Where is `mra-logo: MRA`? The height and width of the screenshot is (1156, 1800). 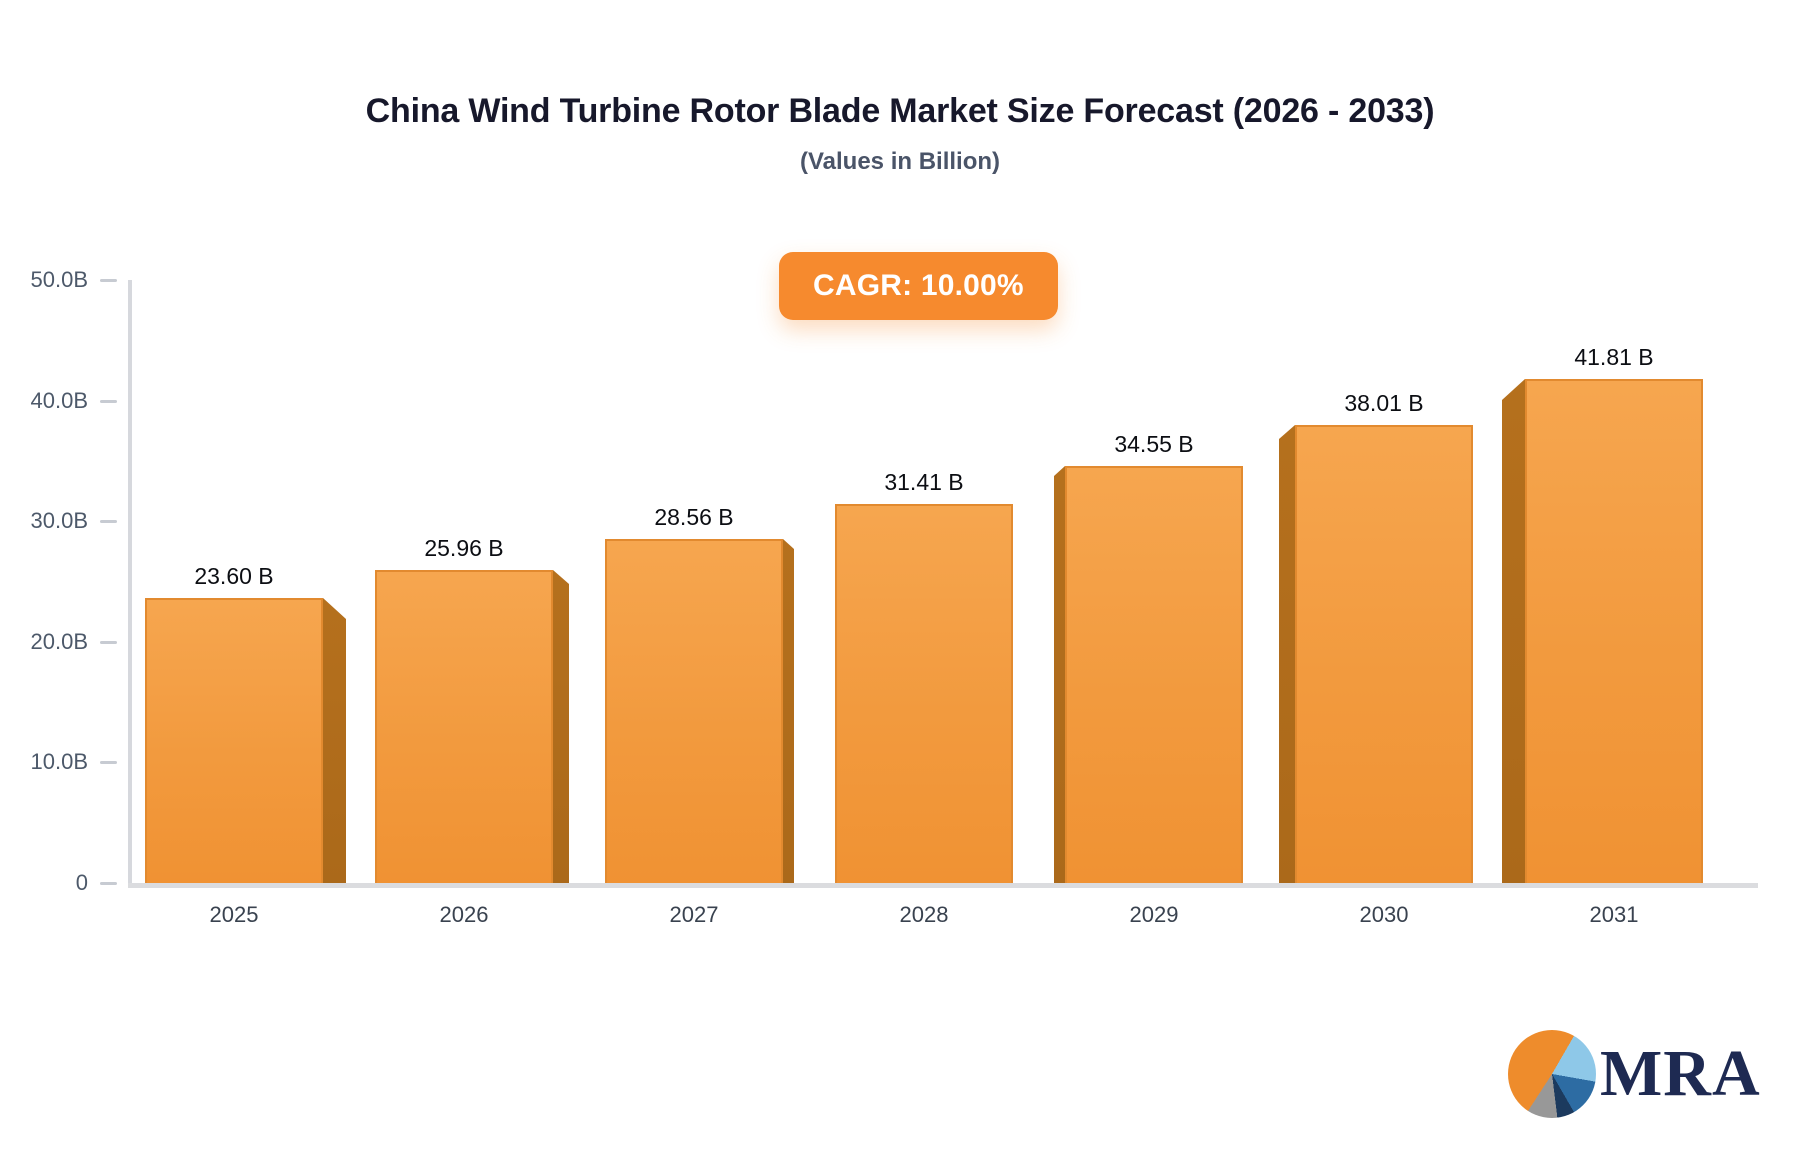
mra-logo: MRA is located at coordinates (1634, 1074).